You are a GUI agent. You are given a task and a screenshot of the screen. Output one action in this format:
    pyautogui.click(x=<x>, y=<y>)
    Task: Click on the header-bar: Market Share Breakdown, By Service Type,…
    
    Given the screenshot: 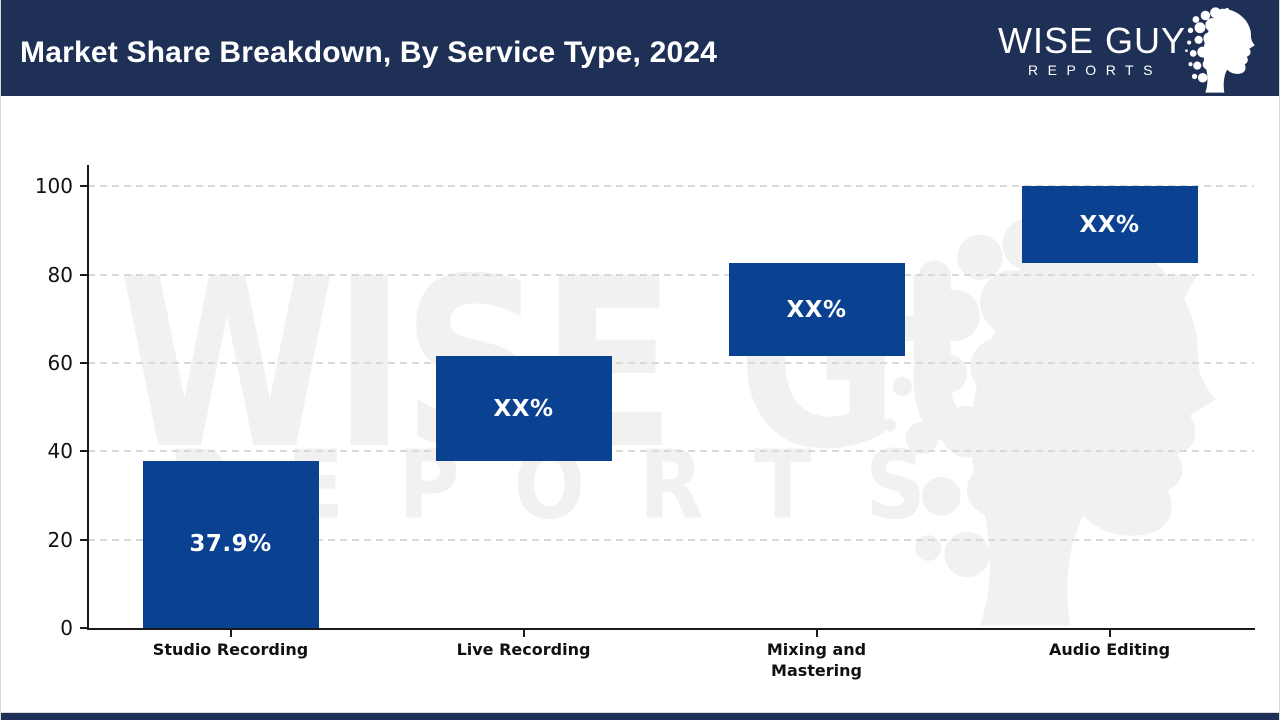 What is the action you would take?
    pyautogui.click(x=640, y=48)
    